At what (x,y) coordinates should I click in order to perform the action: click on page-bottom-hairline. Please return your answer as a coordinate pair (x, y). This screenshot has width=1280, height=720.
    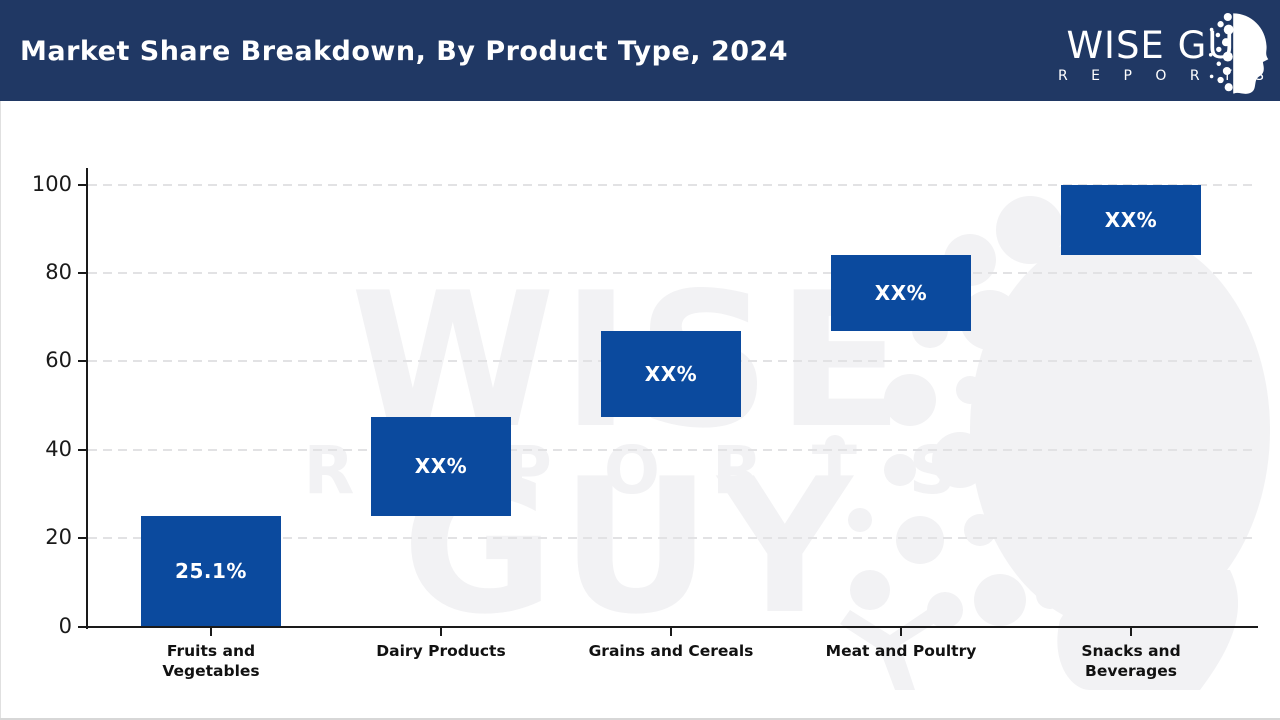
    Looking at the image, I should click on (640, 719).